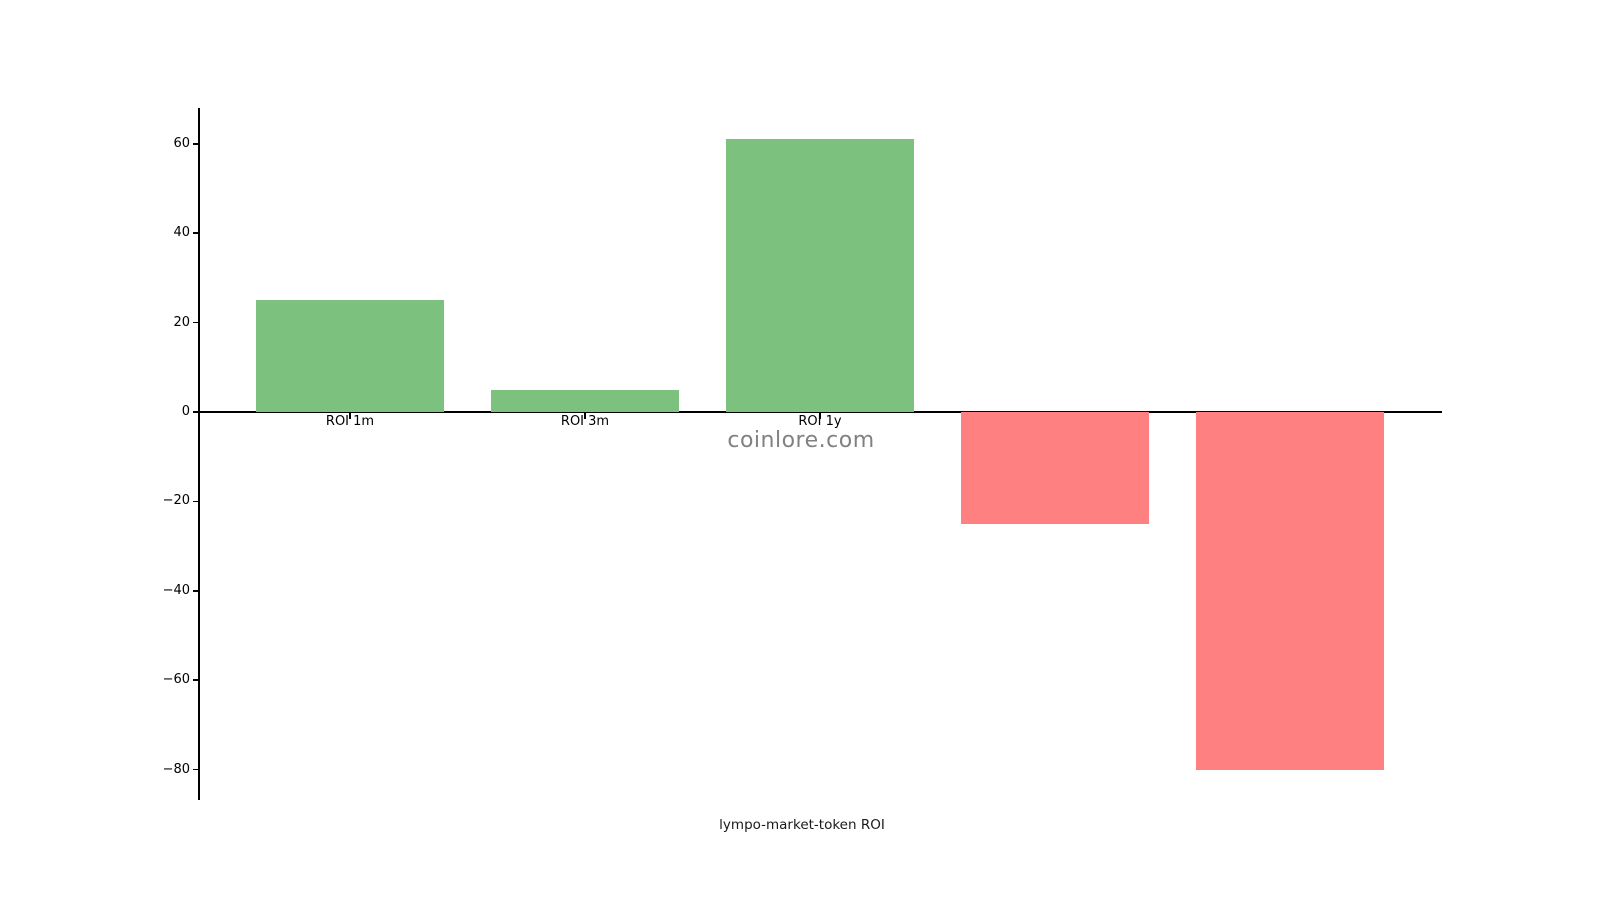 The width and height of the screenshot is (1600, 900). I want to click on x-tick-label: ROI 3m, so click(585, 421).